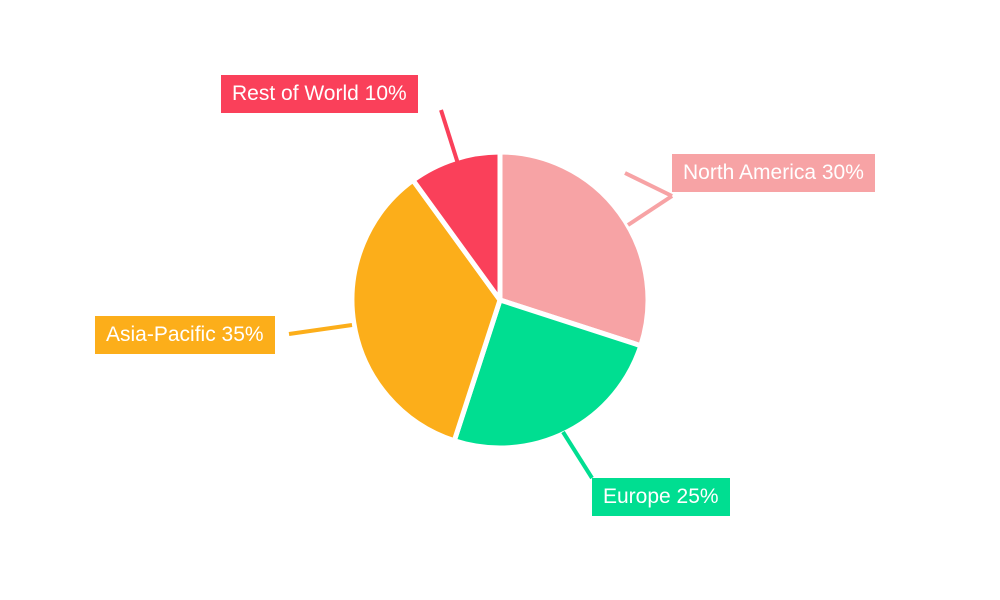 This screenshot has width=1000, height=600. Describe the element at coordinates (648, 184) in the screenshot. I see `leader-line-north-america` at that location.